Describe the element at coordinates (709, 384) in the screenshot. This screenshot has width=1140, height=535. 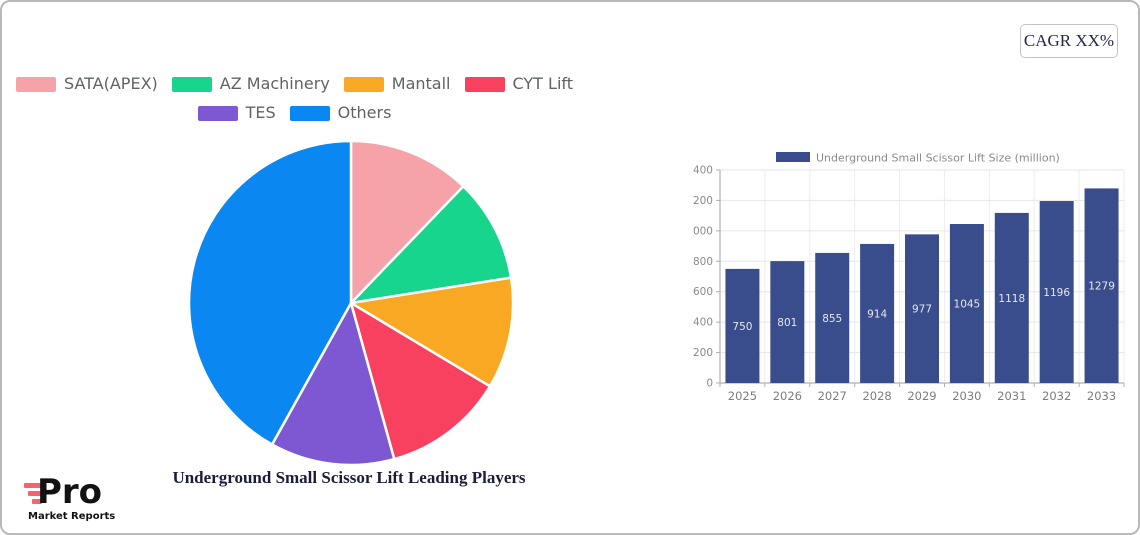
I see `y-tick-label: 0` at that location.